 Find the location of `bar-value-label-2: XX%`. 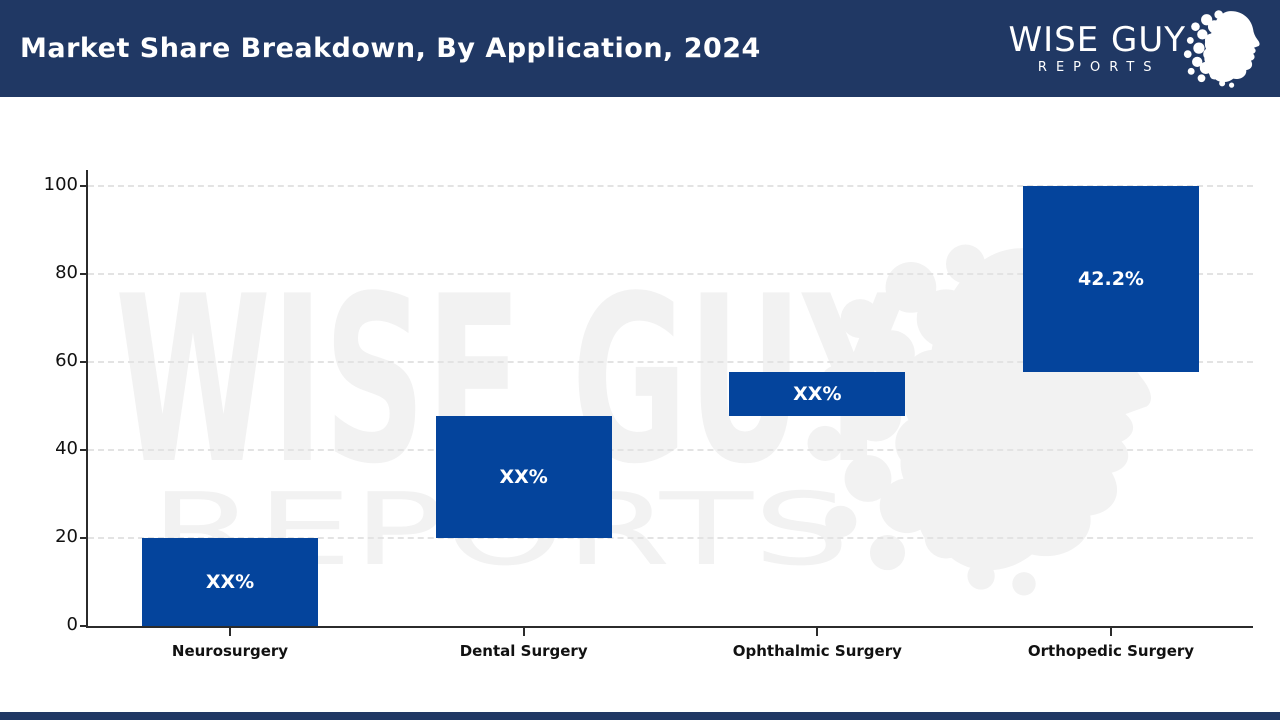

bar-value-label-2: XX% is located at coordinates (817, 393).